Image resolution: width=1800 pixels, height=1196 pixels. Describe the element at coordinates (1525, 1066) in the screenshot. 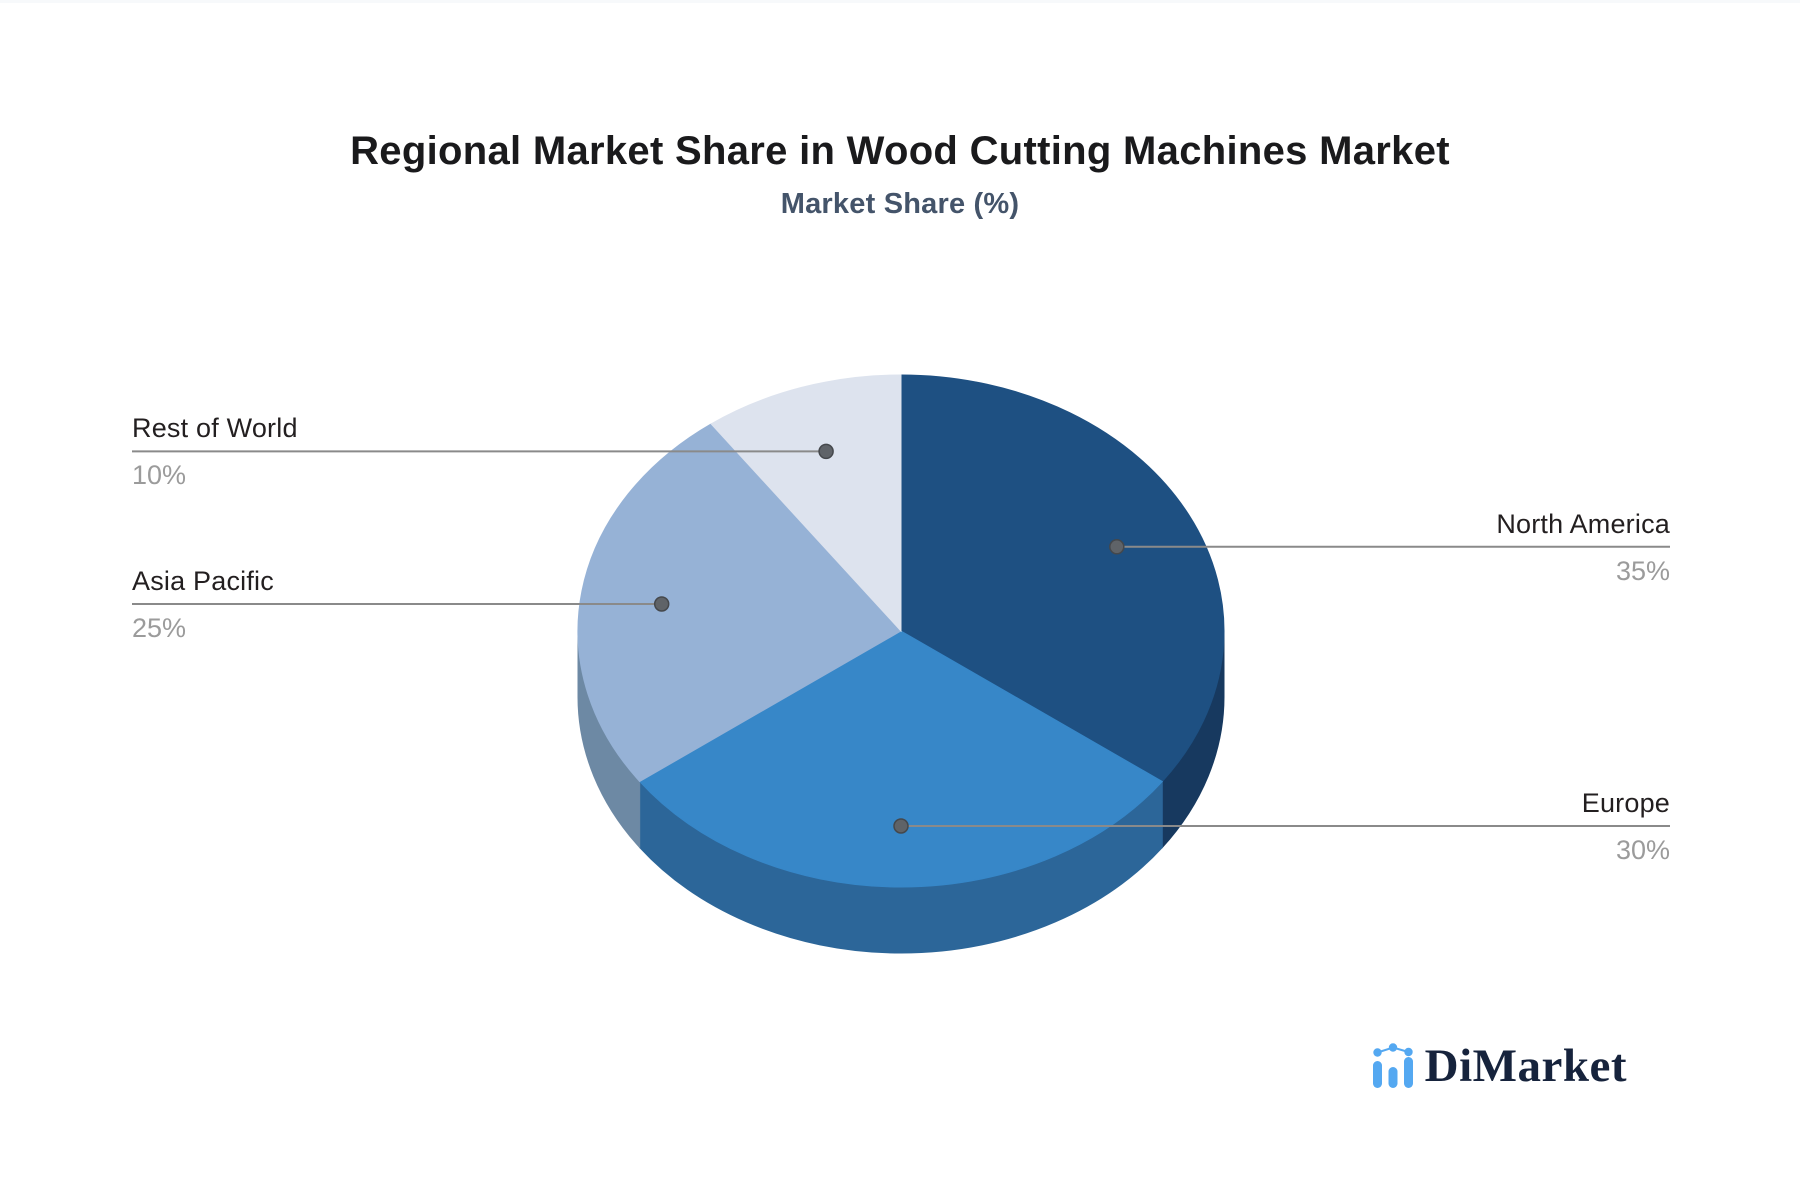

I see `logo-wordmark: DiMarket` at that location.